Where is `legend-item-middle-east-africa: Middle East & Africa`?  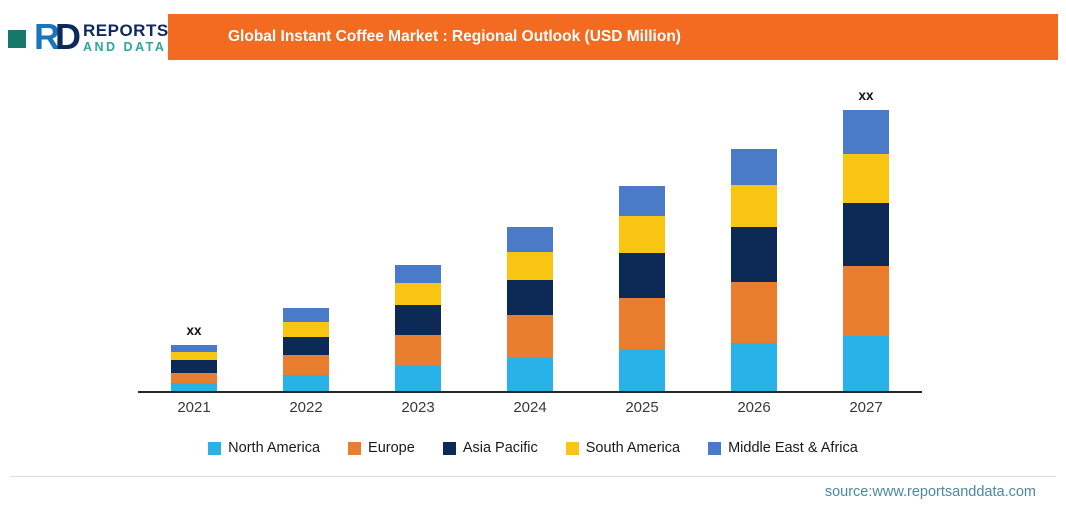 legend-item-middle-east-africa: Middle East & Africa is located at coordinates (783, 448).